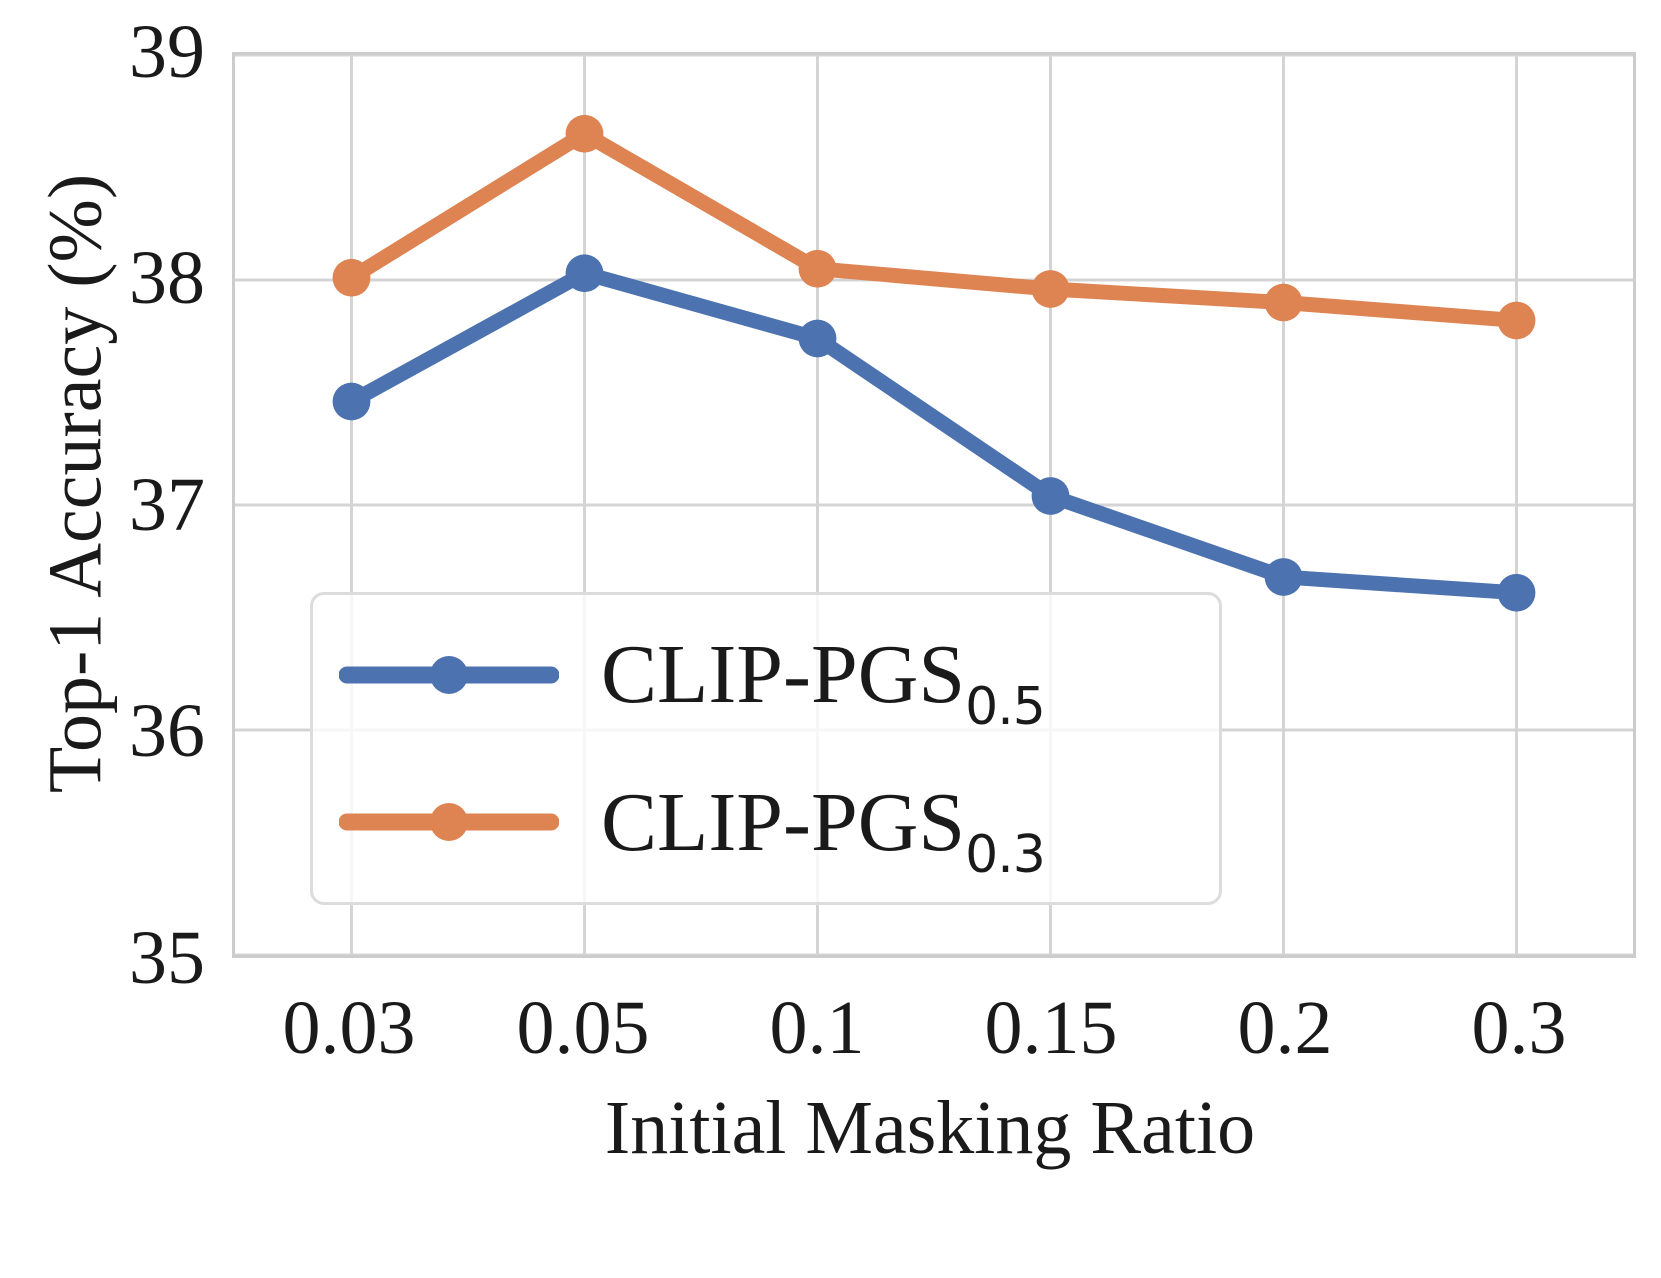  I want to click on legend: CLIP-PGS 0.5 CLIP-PGS 0.3, so click(766, 748).